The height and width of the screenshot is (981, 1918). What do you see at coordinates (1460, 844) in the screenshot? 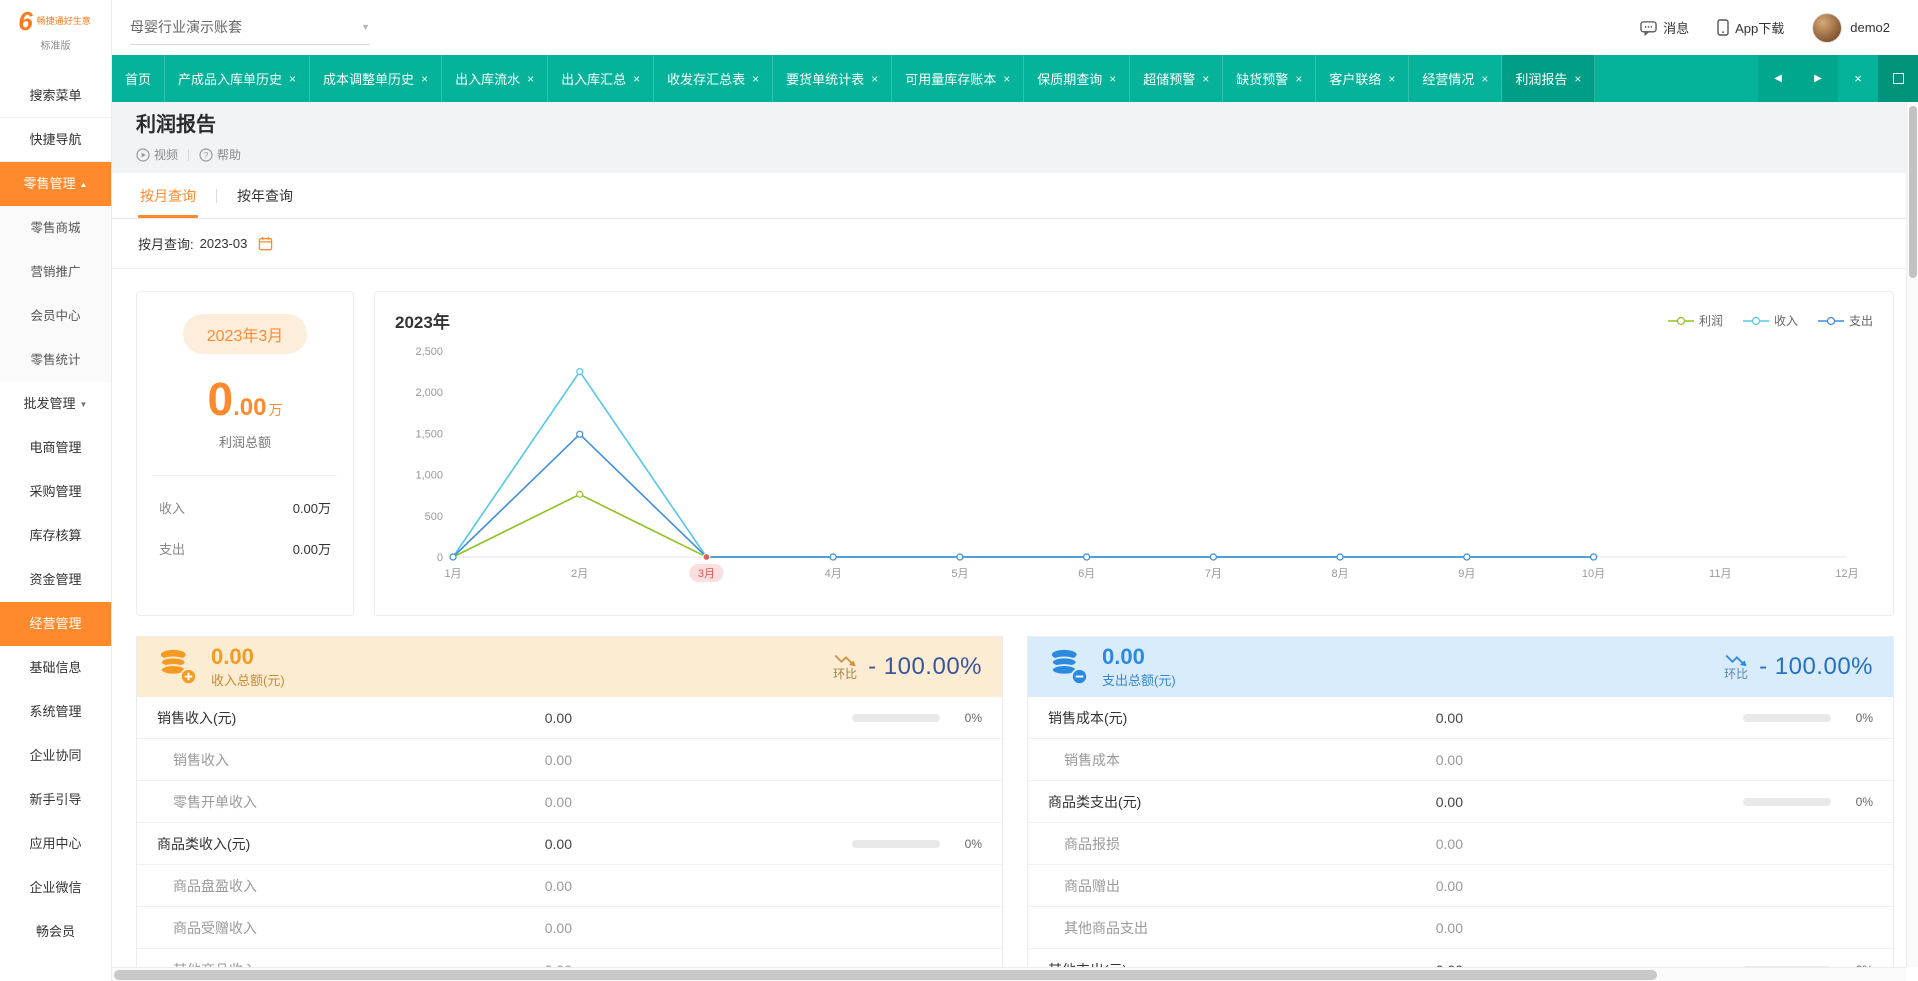
I see `table-row: 商品报损 0.00` at bounding box center [1460, 844].